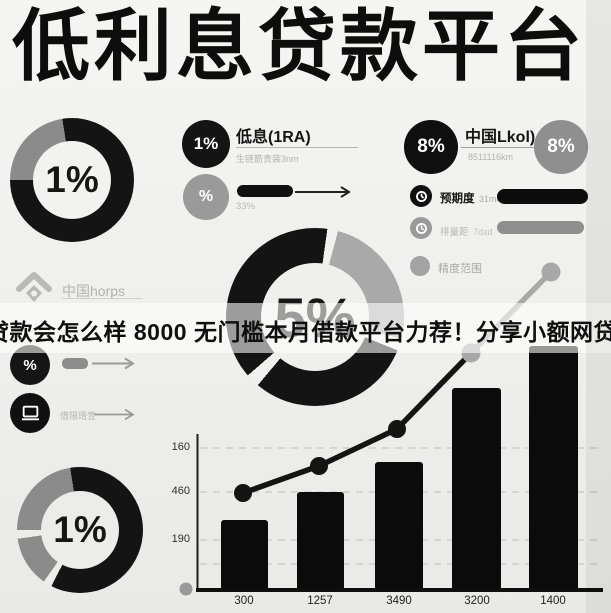 The width and height of the screenshot is (611, 613). What do you see at coordinates (267, 159) in the screenshot?
I see `low-interest-caption: 生链筋贵装3nm` at bounding box center [267, 159].